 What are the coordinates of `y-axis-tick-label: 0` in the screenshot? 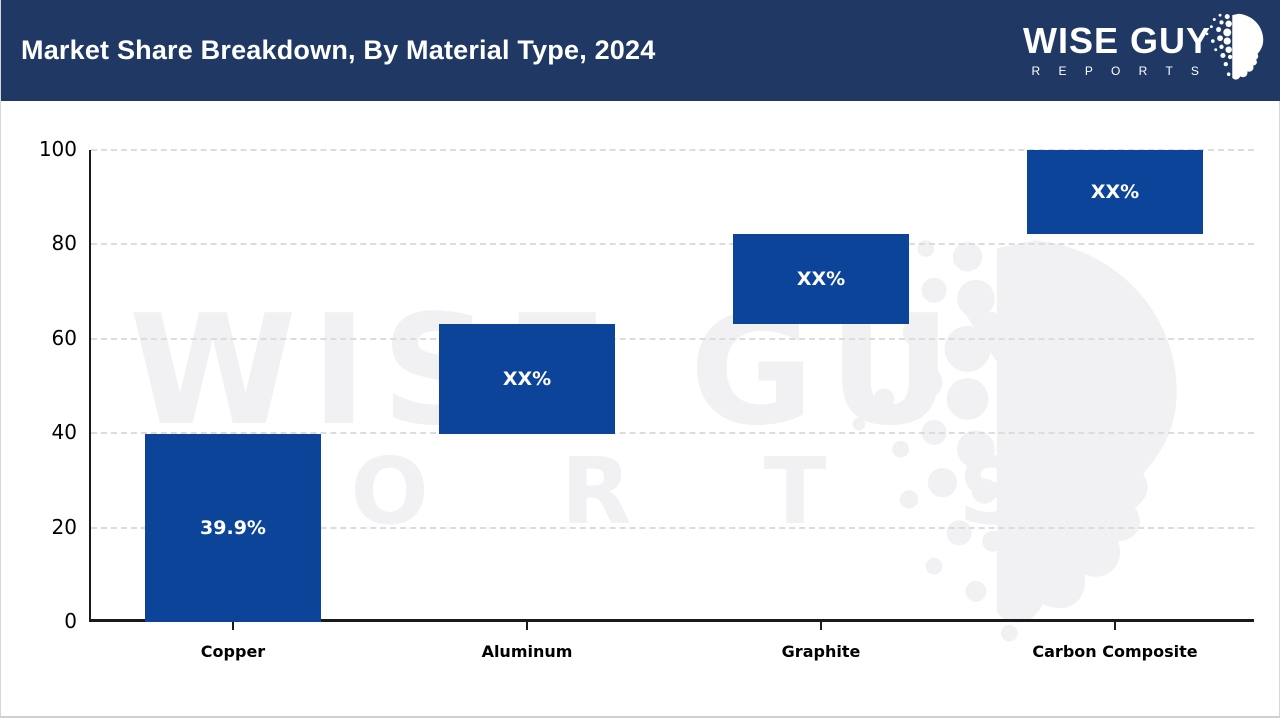 It's located at (70, 621).